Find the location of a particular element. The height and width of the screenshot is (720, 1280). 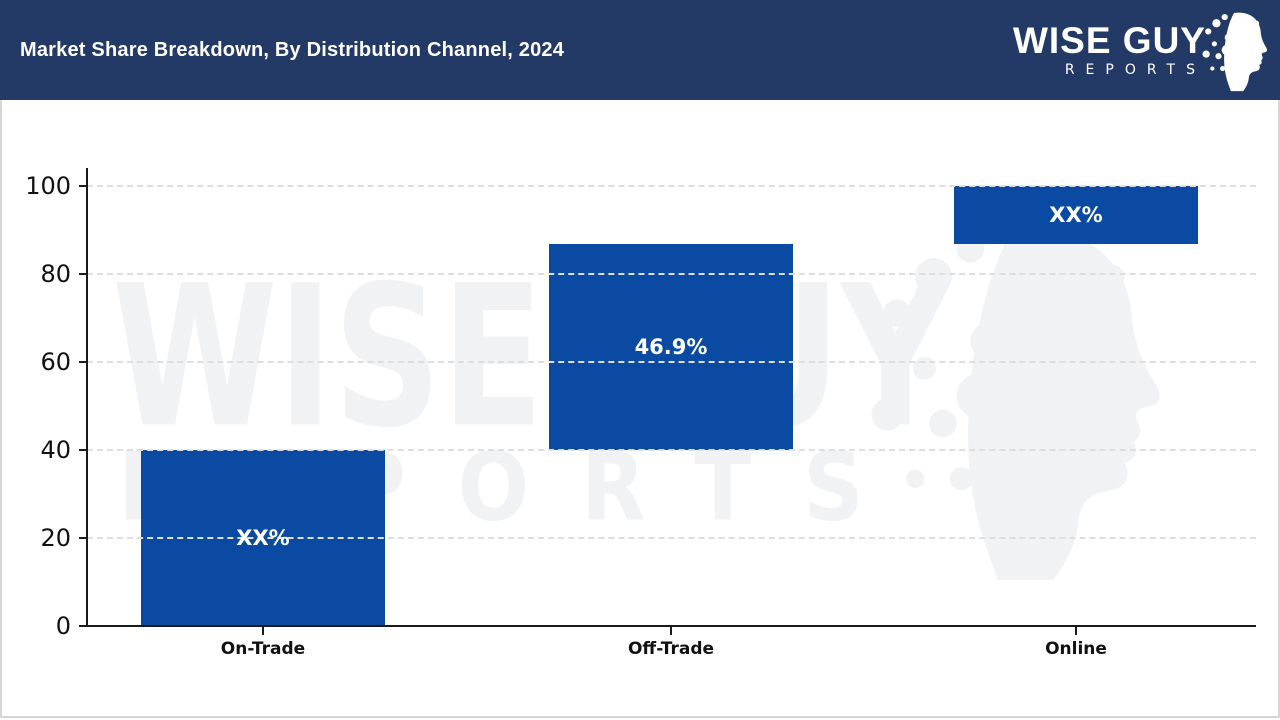

bar-value-label-off-trade: 46.9% is located at coordinates (671, 346).